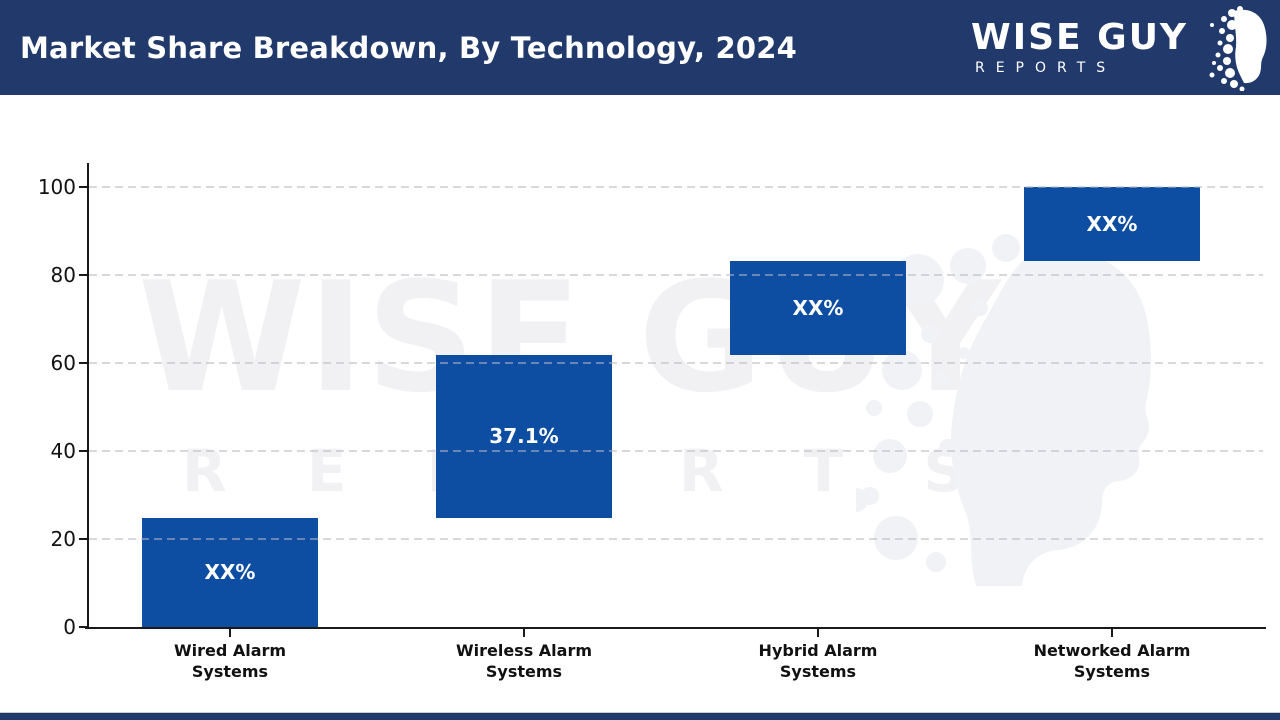 The width and height of the screenshot is (1280, 720). I want to click on x-tick-wireless-alarm-systems, so click(524, 633).